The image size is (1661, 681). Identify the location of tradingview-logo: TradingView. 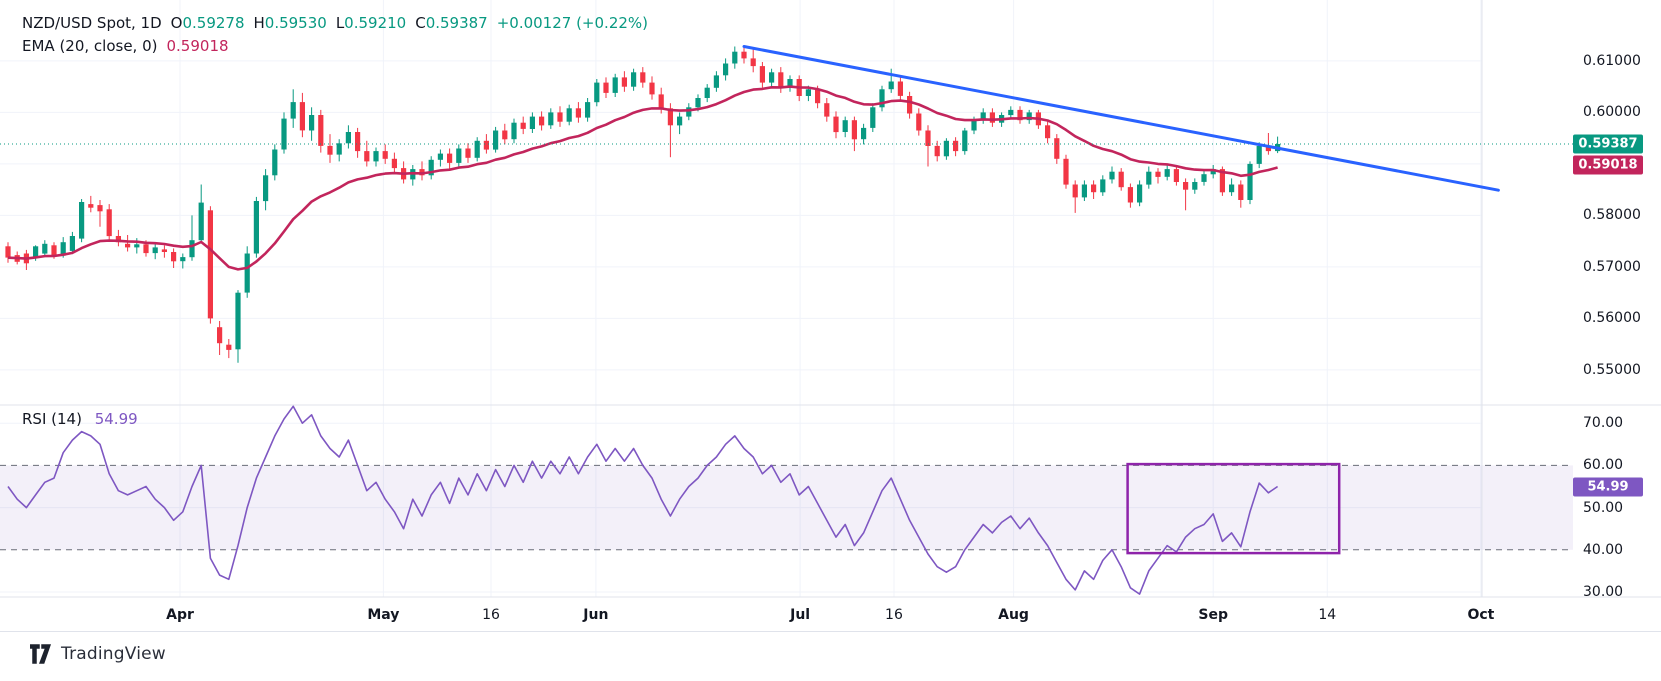
(98, 654).